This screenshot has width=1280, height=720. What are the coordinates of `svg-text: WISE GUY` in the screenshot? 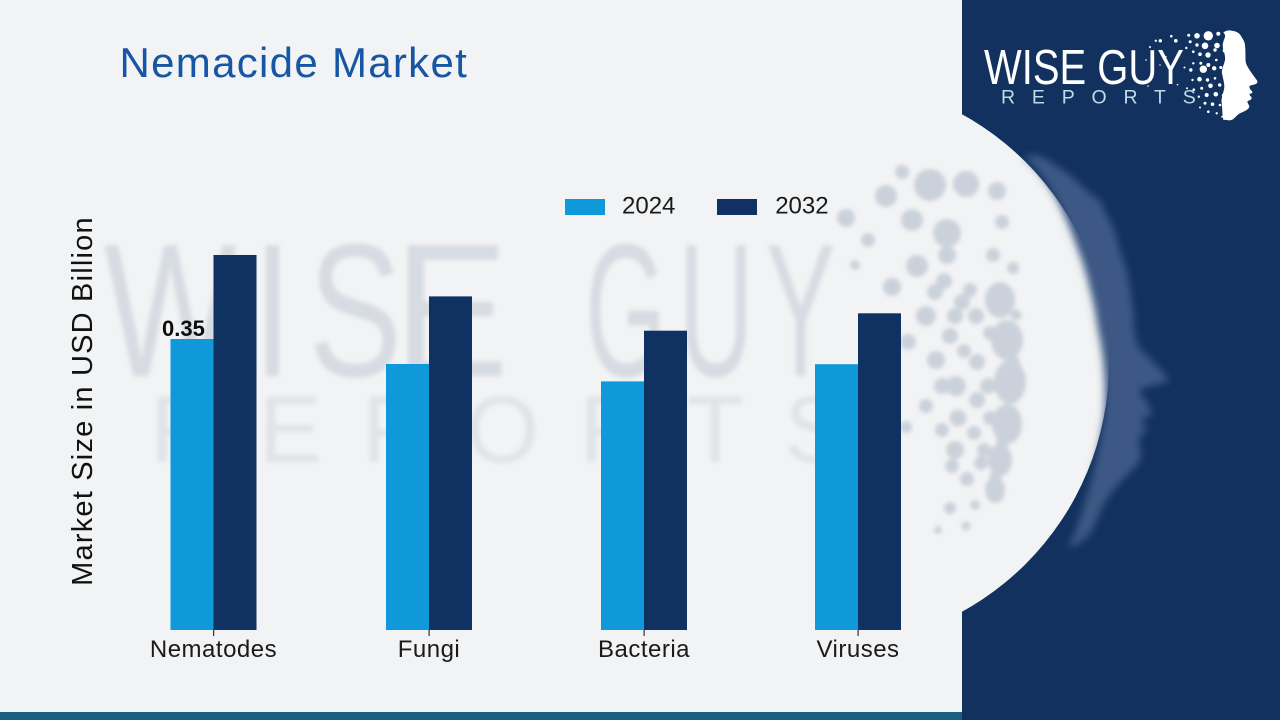 It's located at (1084, 68).